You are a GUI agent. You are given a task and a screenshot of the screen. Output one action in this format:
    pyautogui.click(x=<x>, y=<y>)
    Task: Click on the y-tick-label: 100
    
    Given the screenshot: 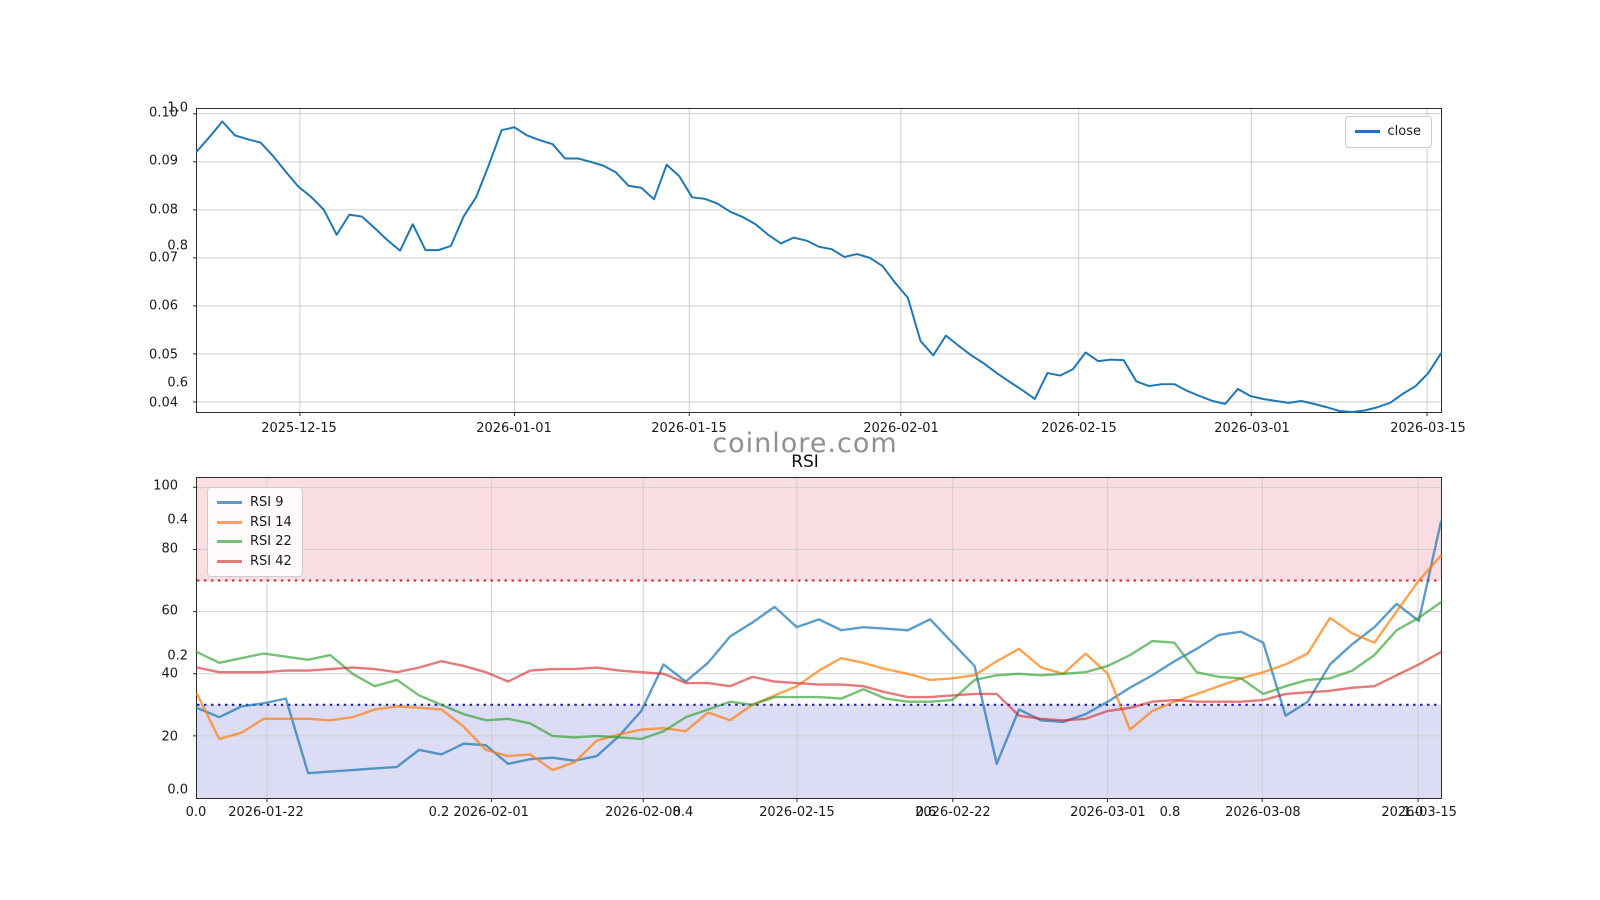 What is the action you would take?
    pyautogui.click(x=165, y=486)
    